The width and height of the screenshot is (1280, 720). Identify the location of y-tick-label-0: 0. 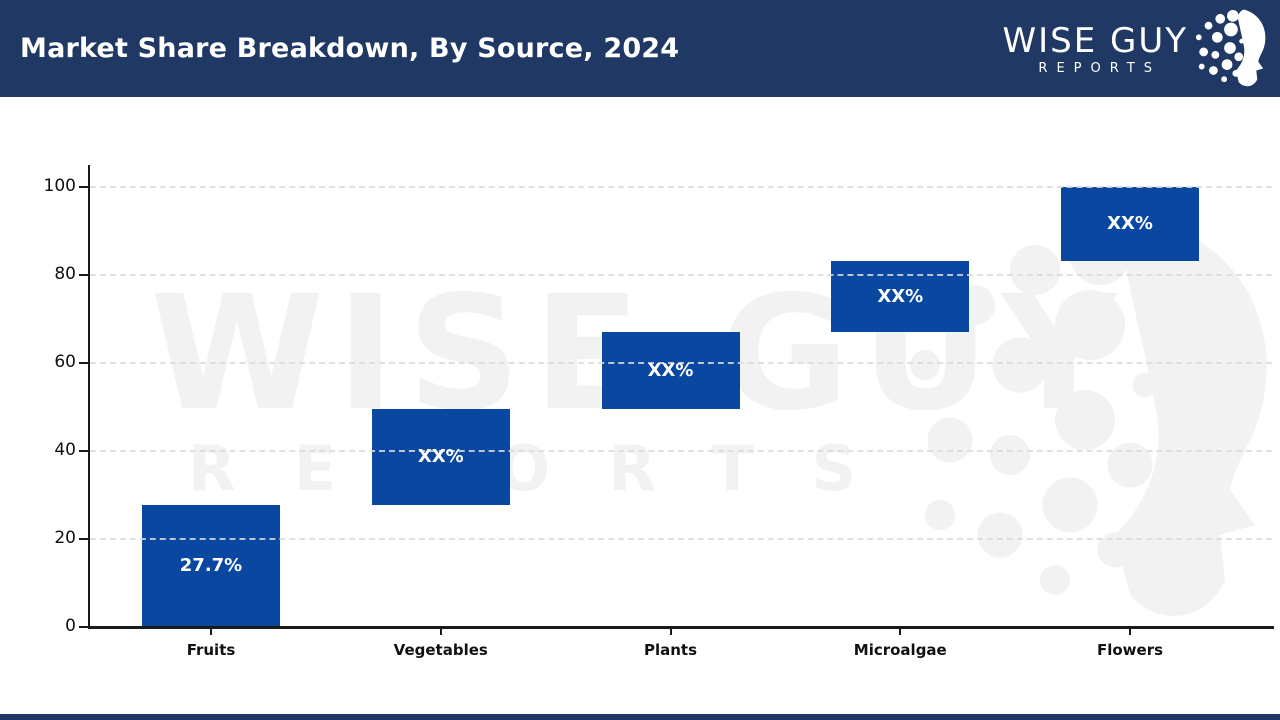
(70, 626).